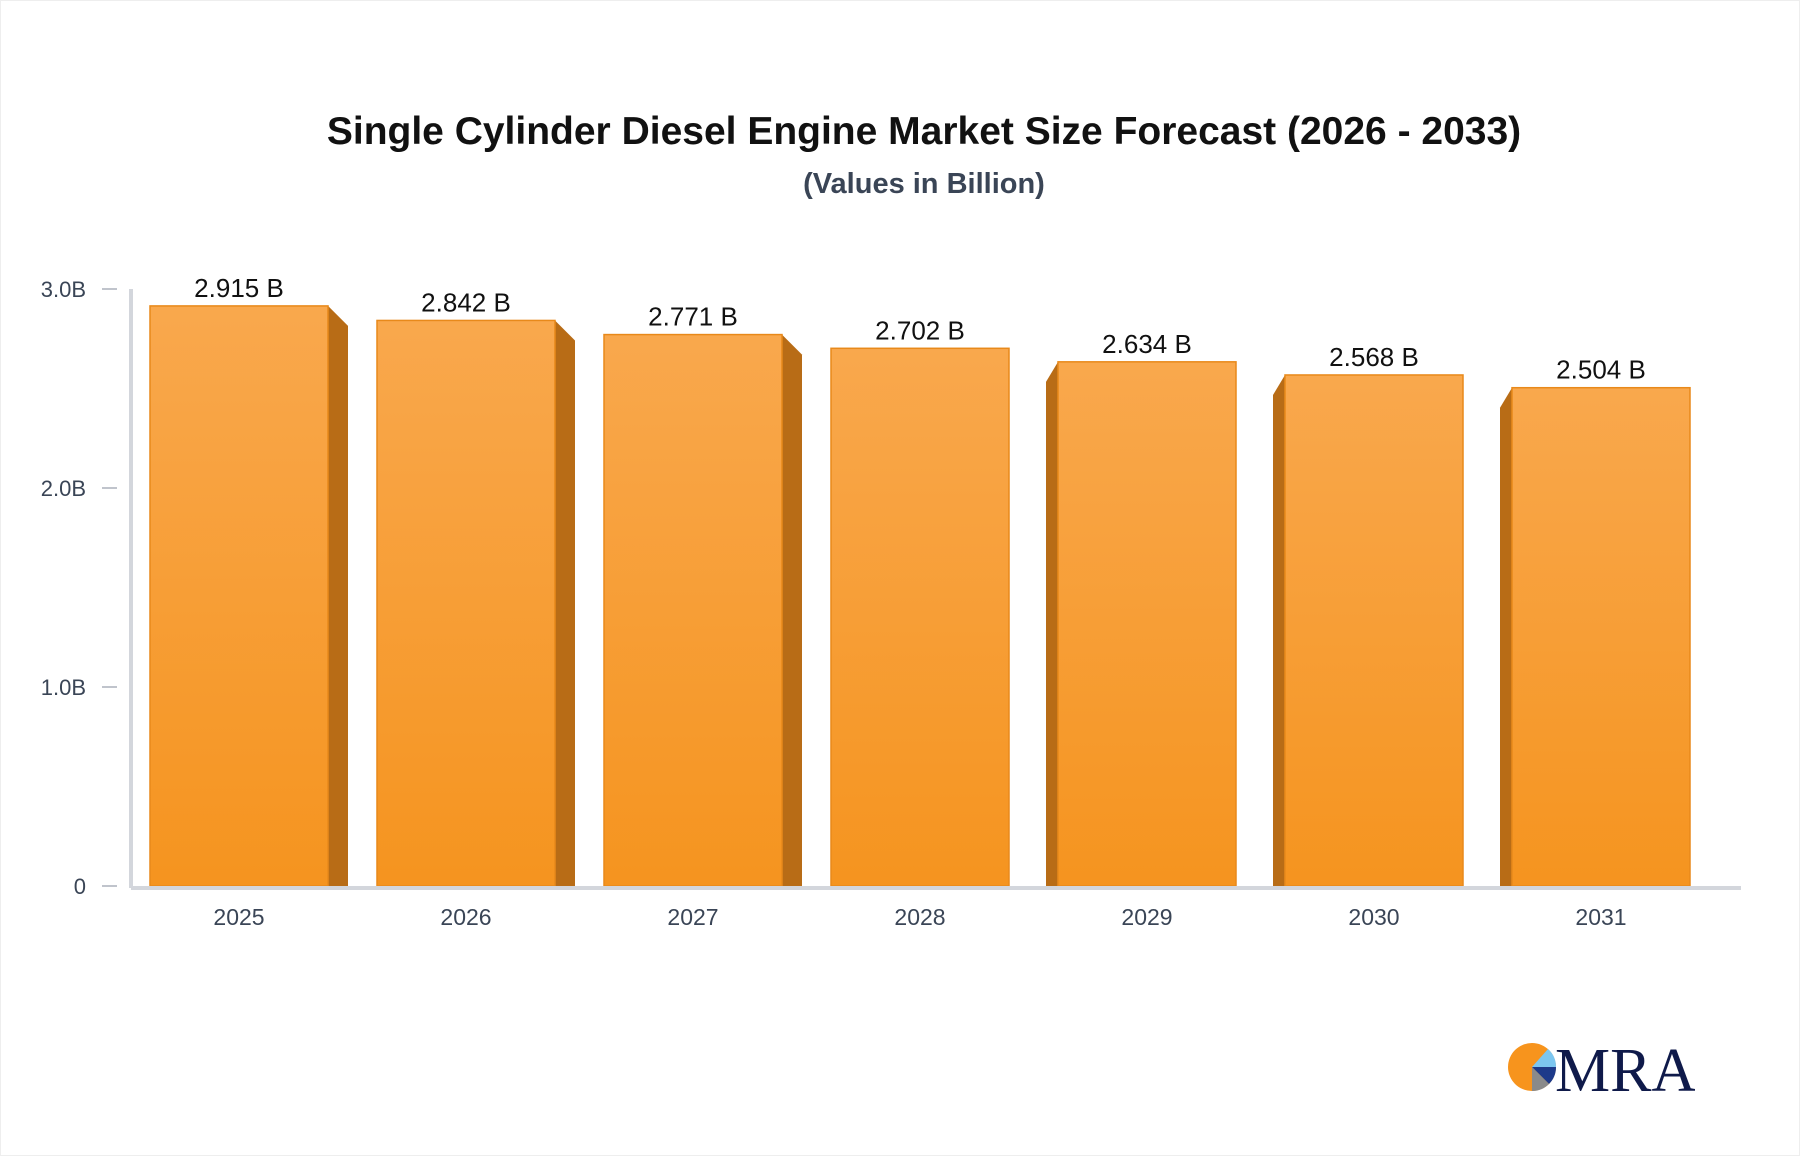  Describe the element at coordinates (693, 610) in the screenshot. I see `bar-2027` at that location.